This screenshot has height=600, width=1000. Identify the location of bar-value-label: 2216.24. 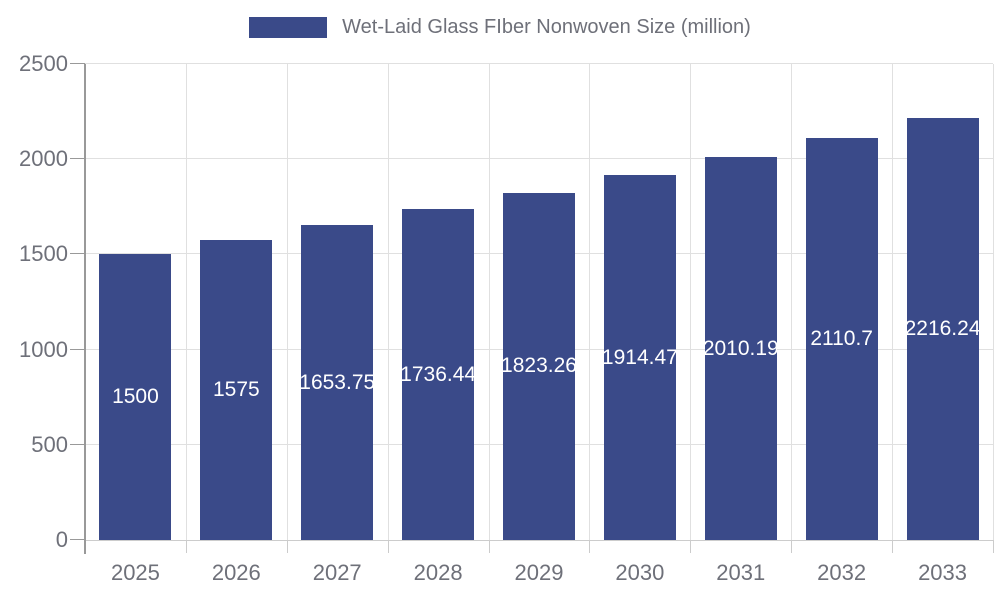
(942, 328).